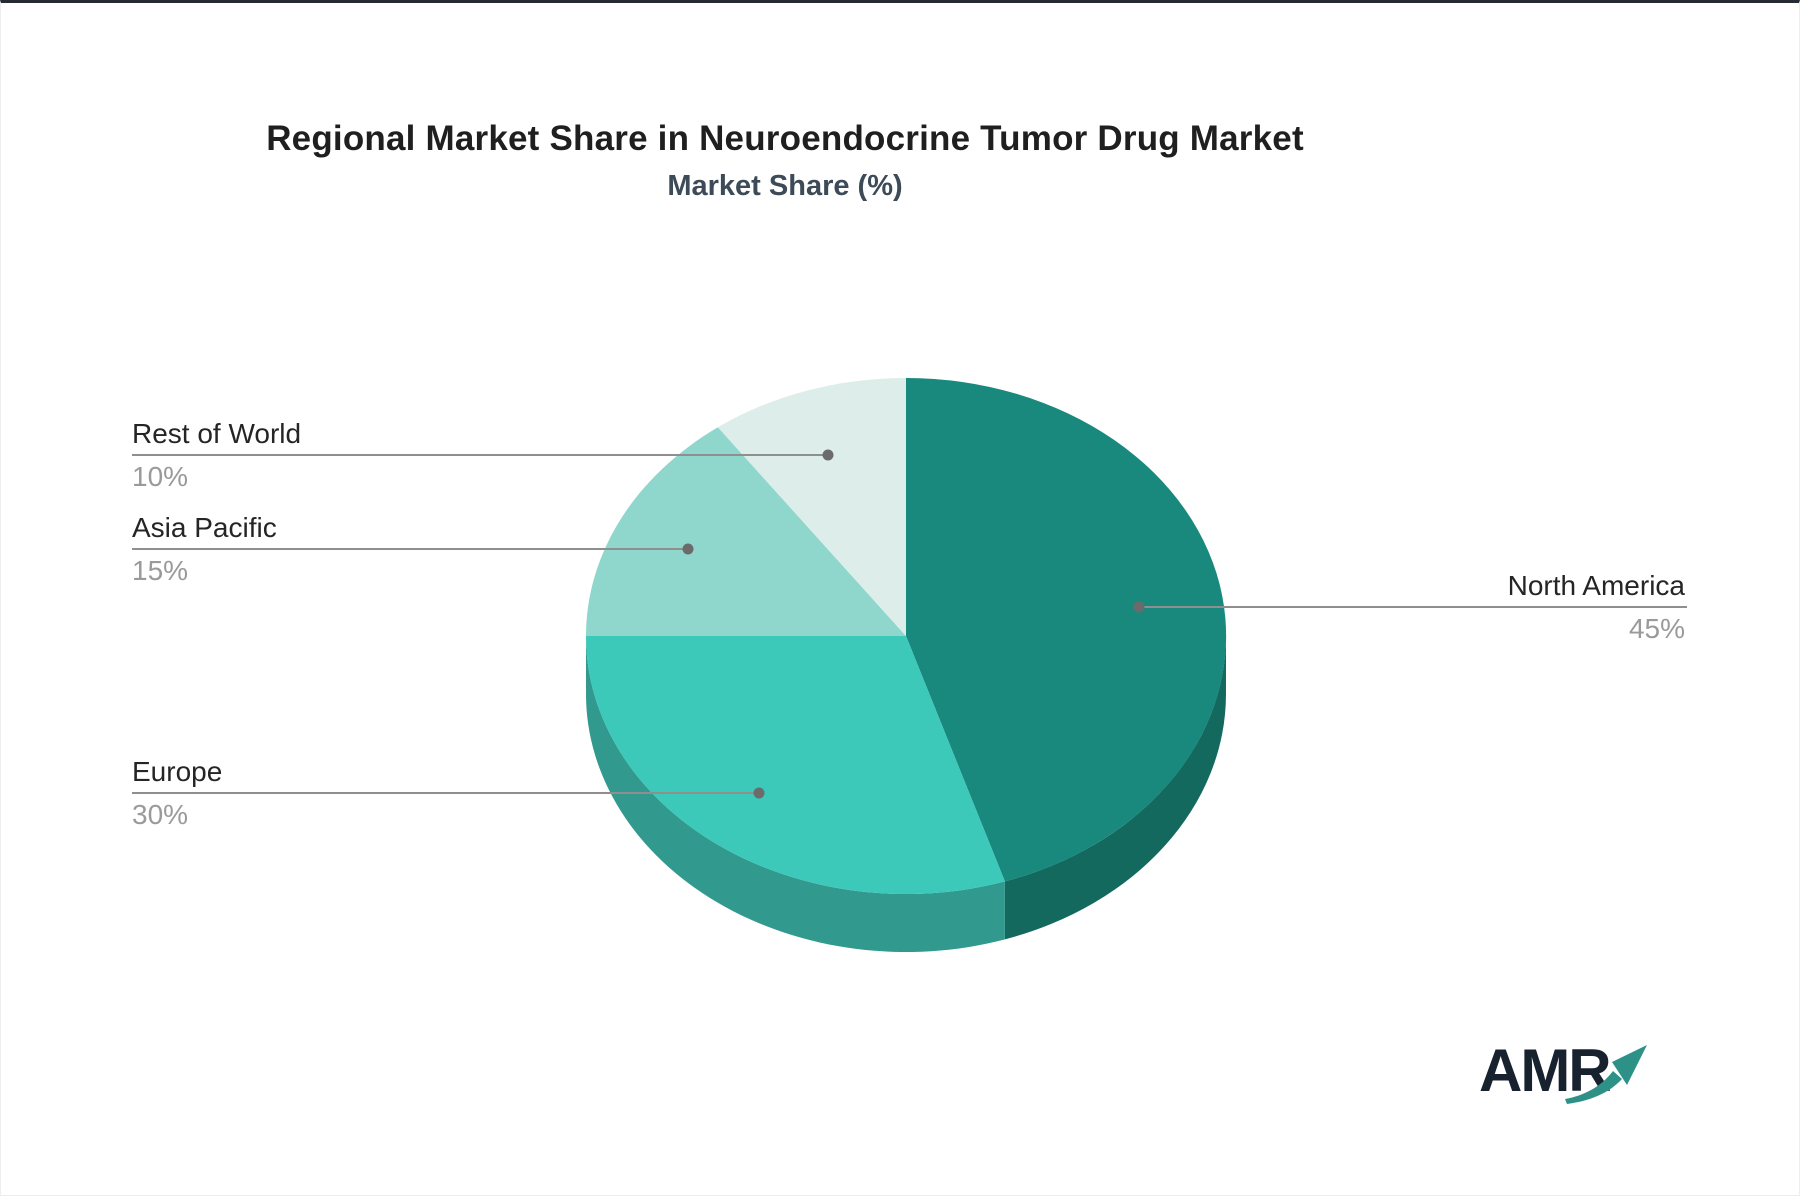 This screenshot has width=1800, height=1196. What do you see at coordinates (160, 476) in the screenshot?
I see `segment-value: 10%` at bounding box center [160, 476].